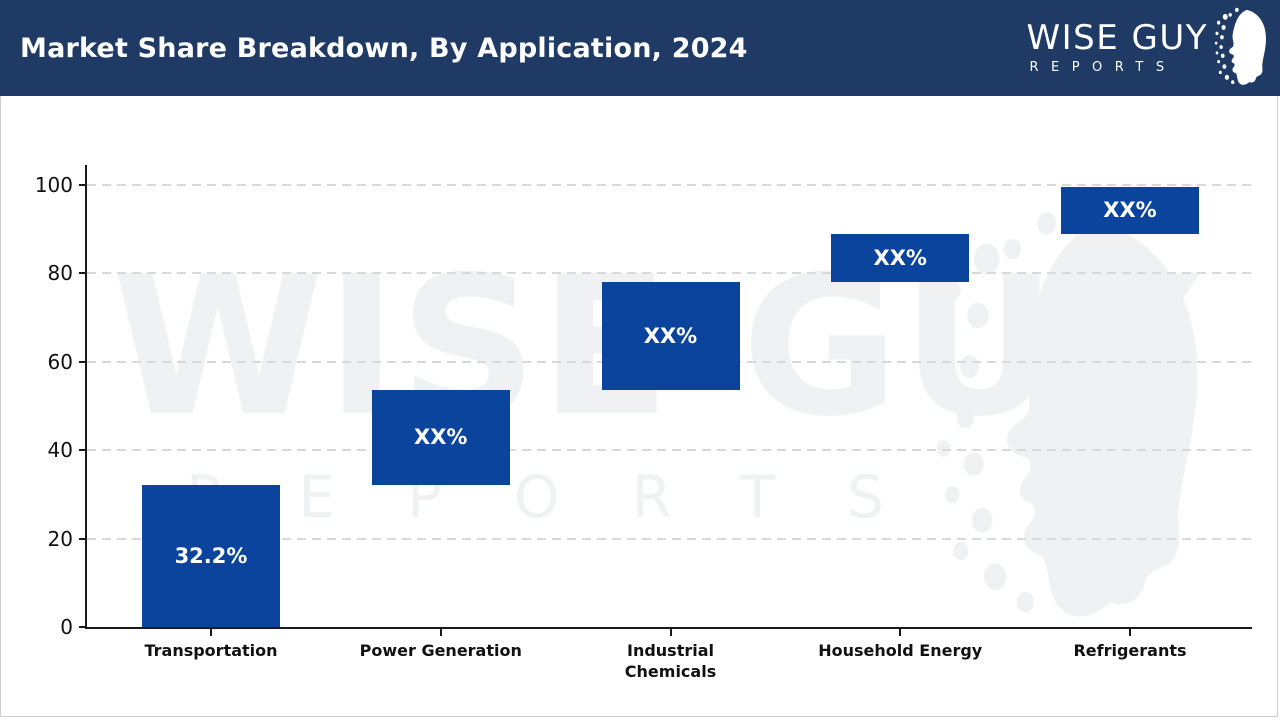  Describe the element at coordinates (571, 497) in the screenshot. I see `watermark-subtitle: REPORTS` at that location.